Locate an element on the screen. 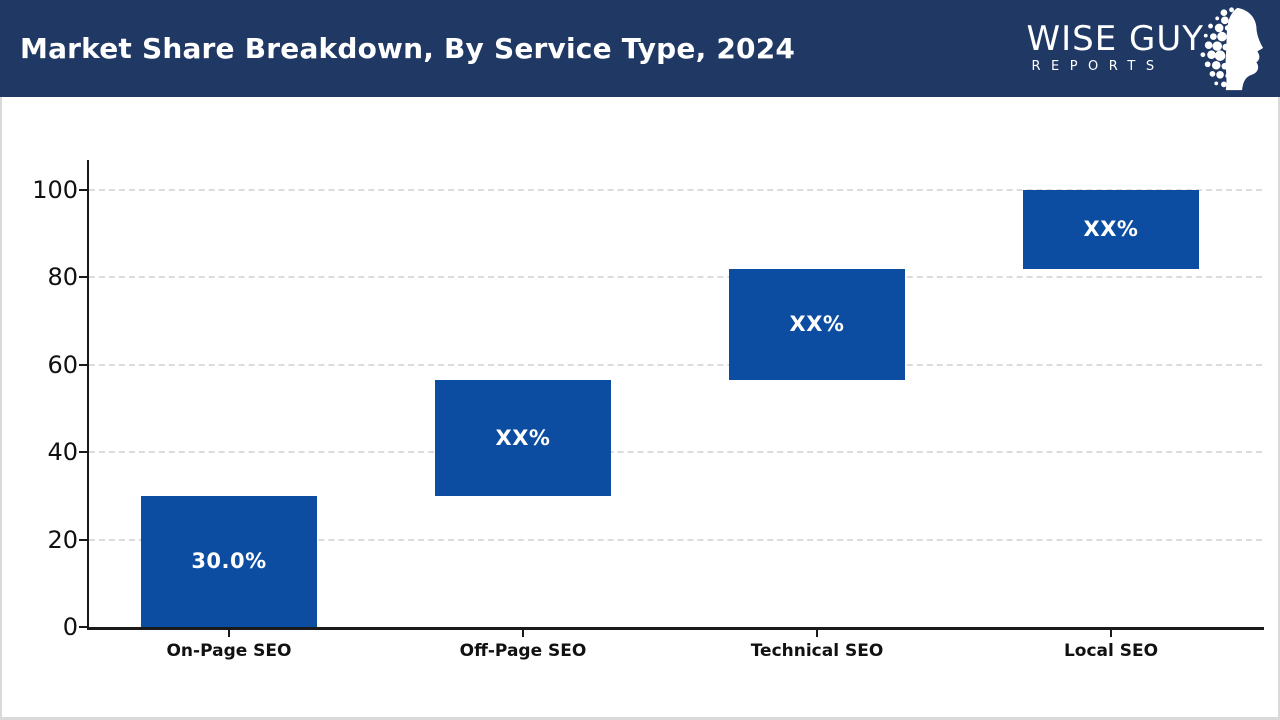  y-tick-label: 80 is located at coordinates (62, 277).